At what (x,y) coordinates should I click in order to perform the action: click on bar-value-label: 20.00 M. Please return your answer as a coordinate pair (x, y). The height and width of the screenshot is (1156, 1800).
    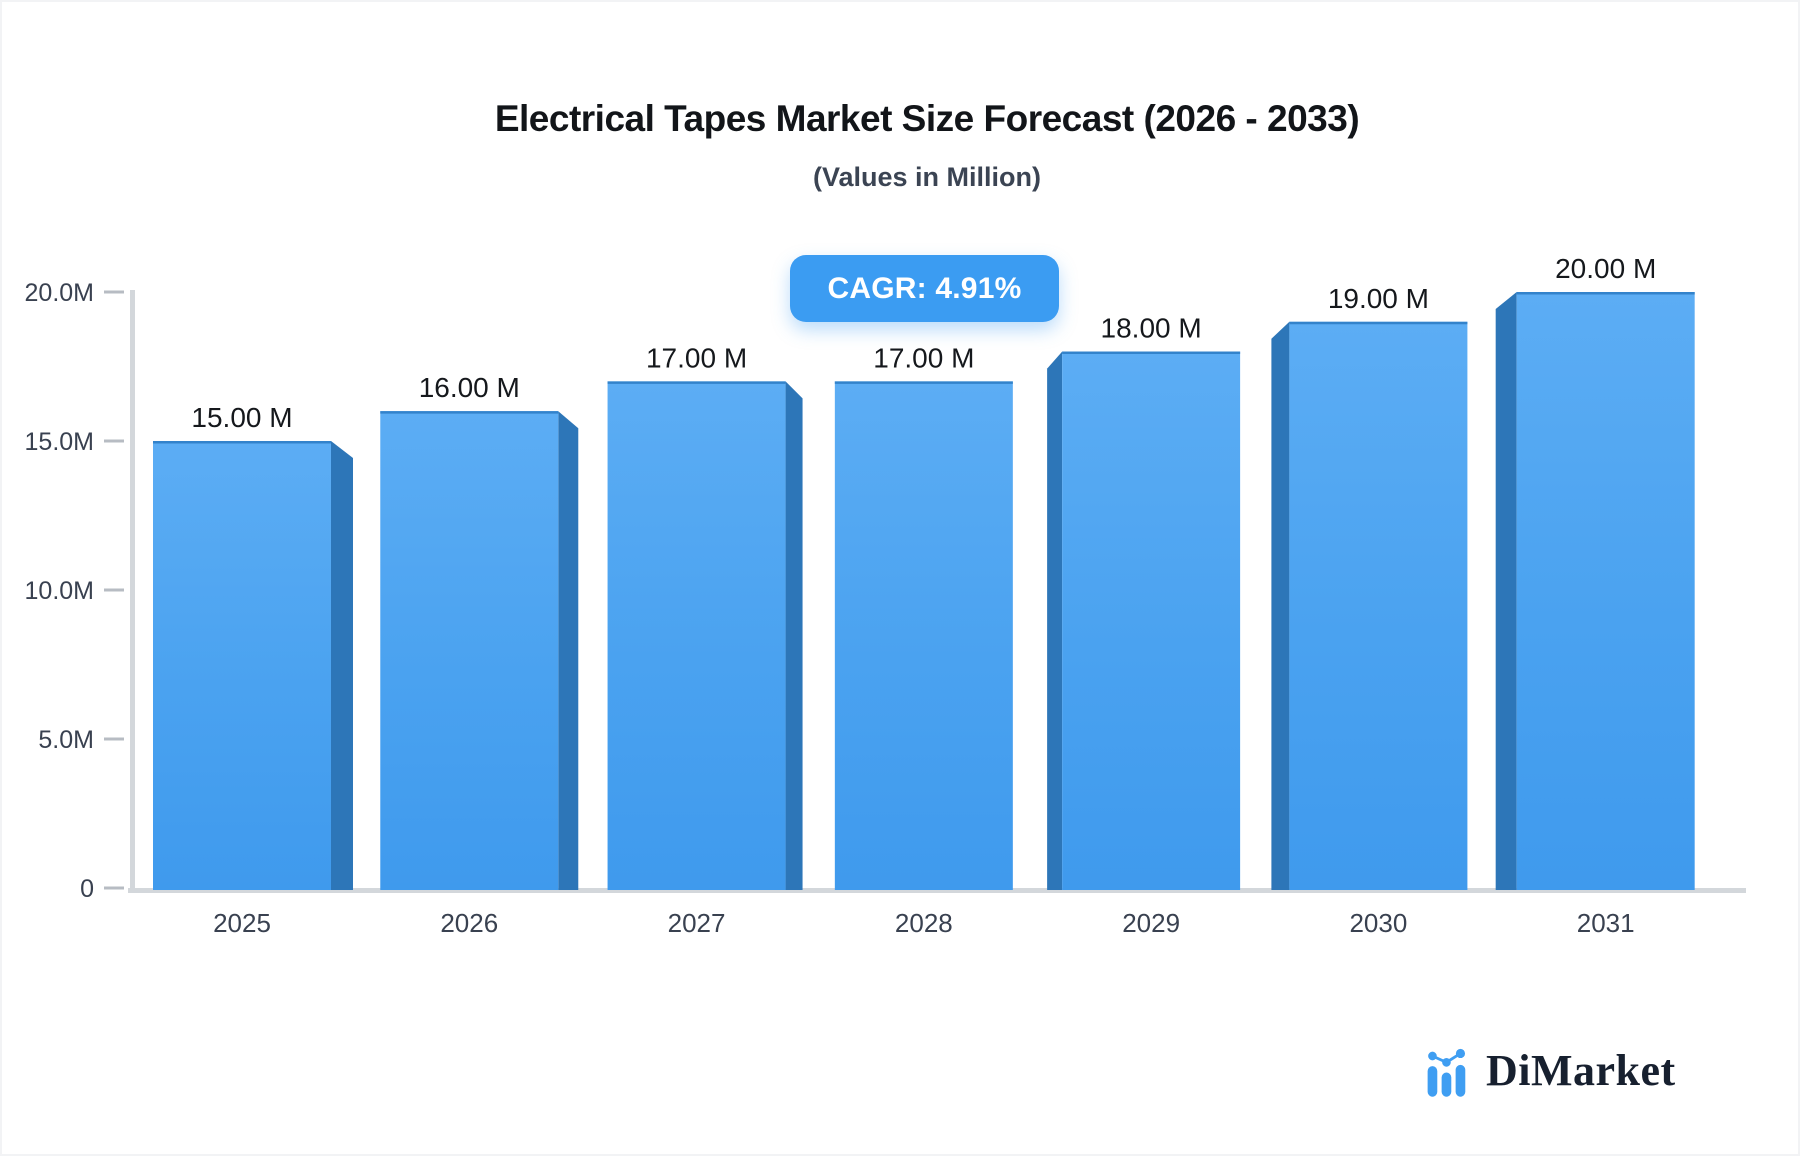
    Looking at the image, I should click on (1605, 268).